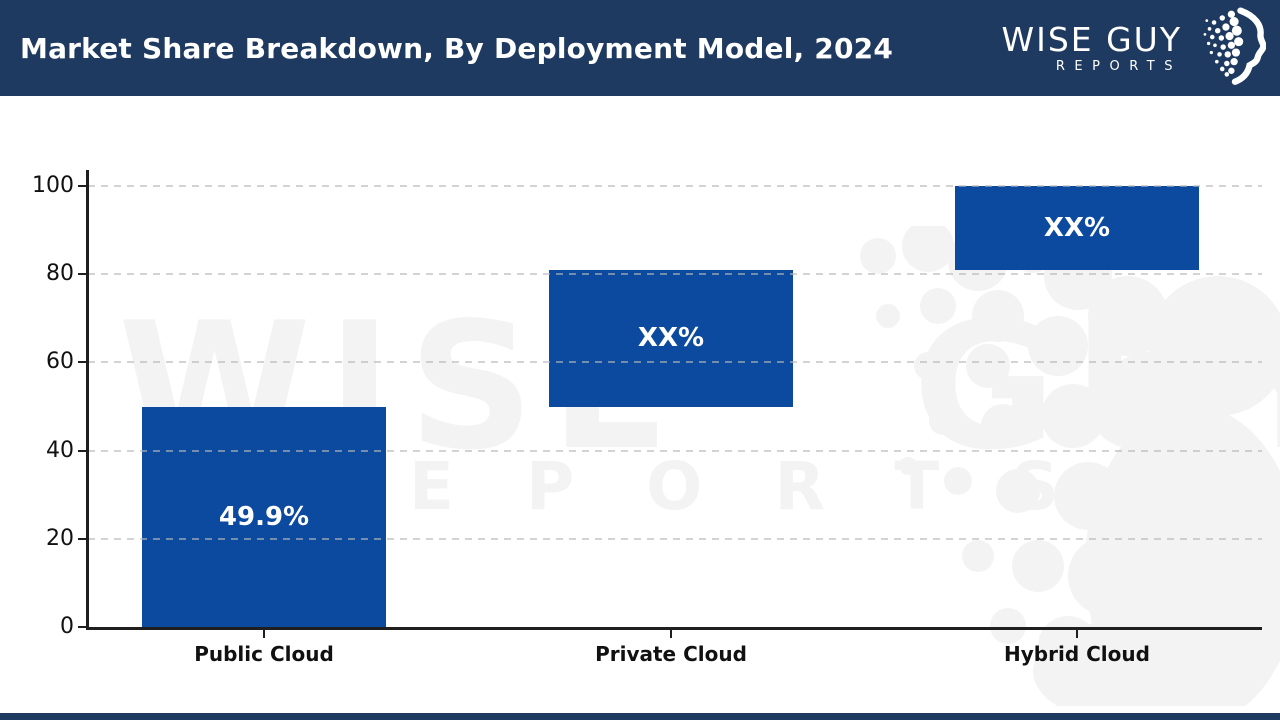  I want to click on y-axis-spine, so click(87, 400).